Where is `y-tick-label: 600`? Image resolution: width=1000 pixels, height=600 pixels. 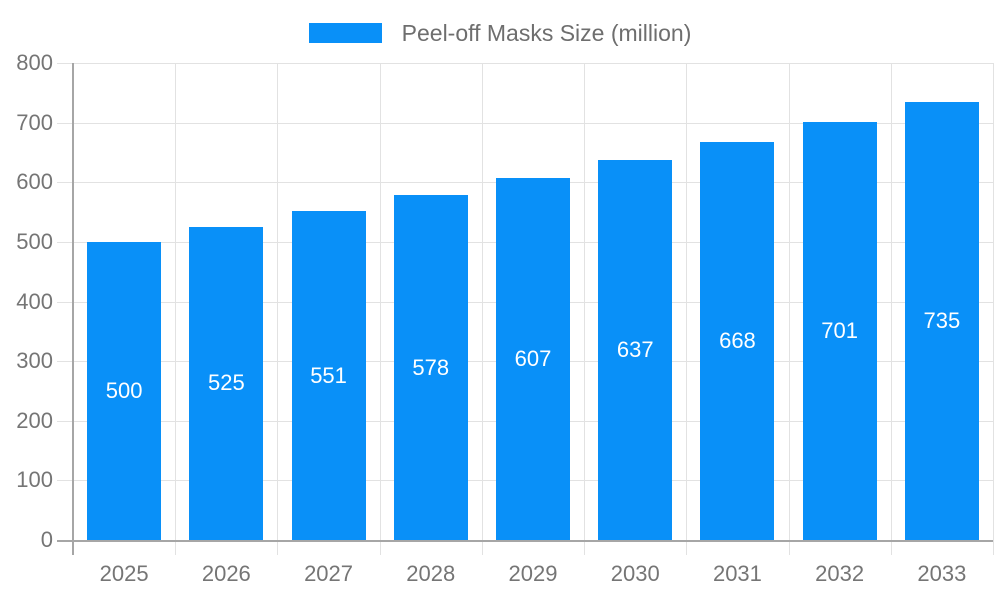 y-tick-label: 600 is located at coordinates (34, 182).